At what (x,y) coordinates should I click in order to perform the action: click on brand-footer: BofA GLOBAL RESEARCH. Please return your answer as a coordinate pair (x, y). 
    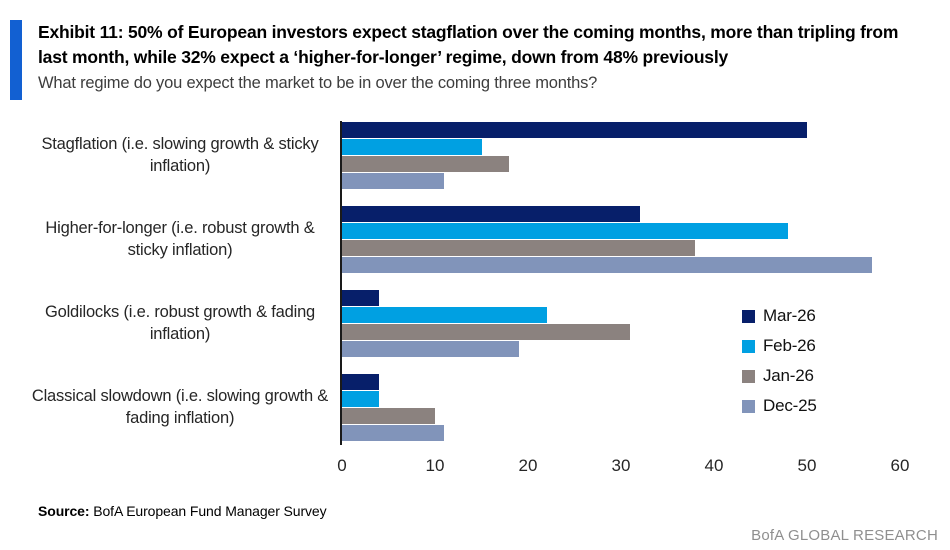
    Looking at the image, I should click on (844, 535).